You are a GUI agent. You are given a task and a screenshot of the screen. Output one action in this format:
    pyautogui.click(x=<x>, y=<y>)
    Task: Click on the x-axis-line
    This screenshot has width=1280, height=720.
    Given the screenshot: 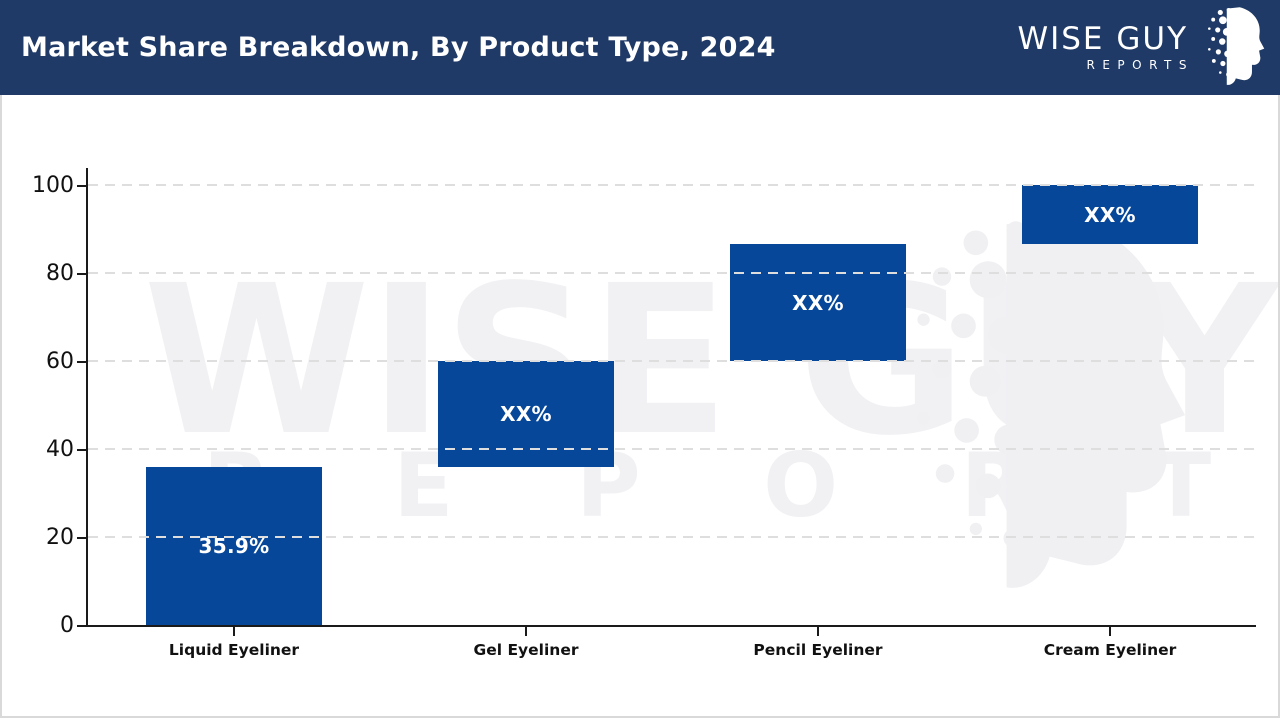 What is the action you would take?
    pyautogui.click(x=671, y=626)
    